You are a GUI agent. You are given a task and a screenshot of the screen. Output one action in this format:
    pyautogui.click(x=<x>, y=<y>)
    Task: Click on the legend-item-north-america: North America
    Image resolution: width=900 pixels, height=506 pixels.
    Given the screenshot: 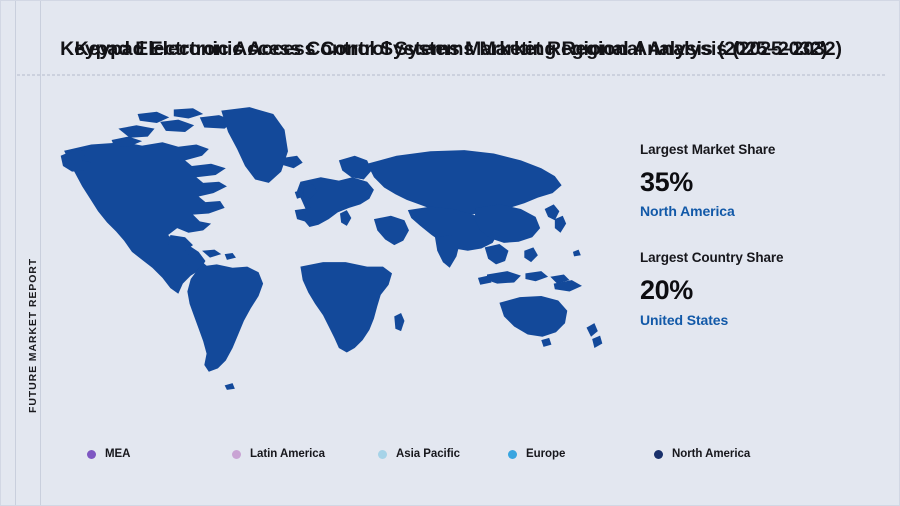 What is the action you would take?
    pyautogui.click(x=702, y=454)
    